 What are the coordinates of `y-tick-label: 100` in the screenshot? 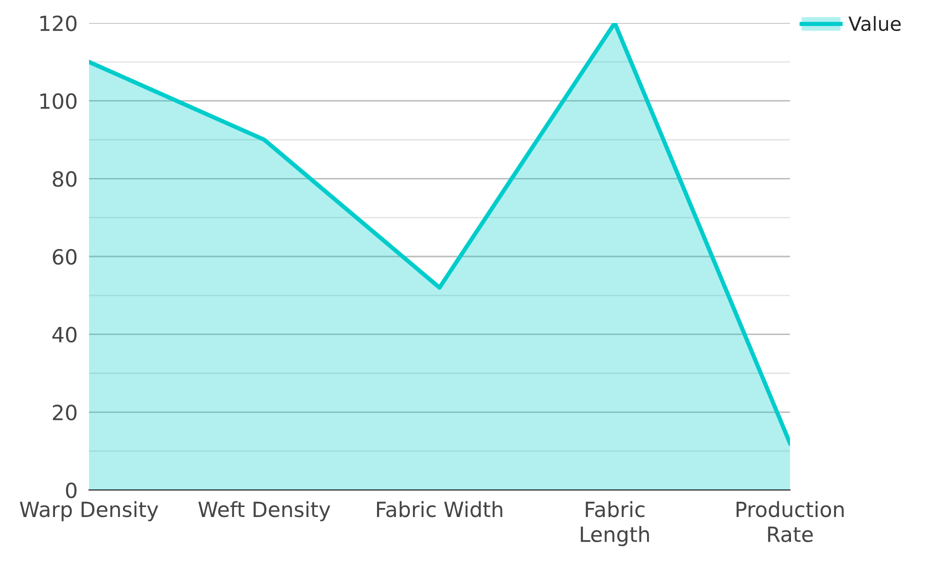 It's located at (58, 101).